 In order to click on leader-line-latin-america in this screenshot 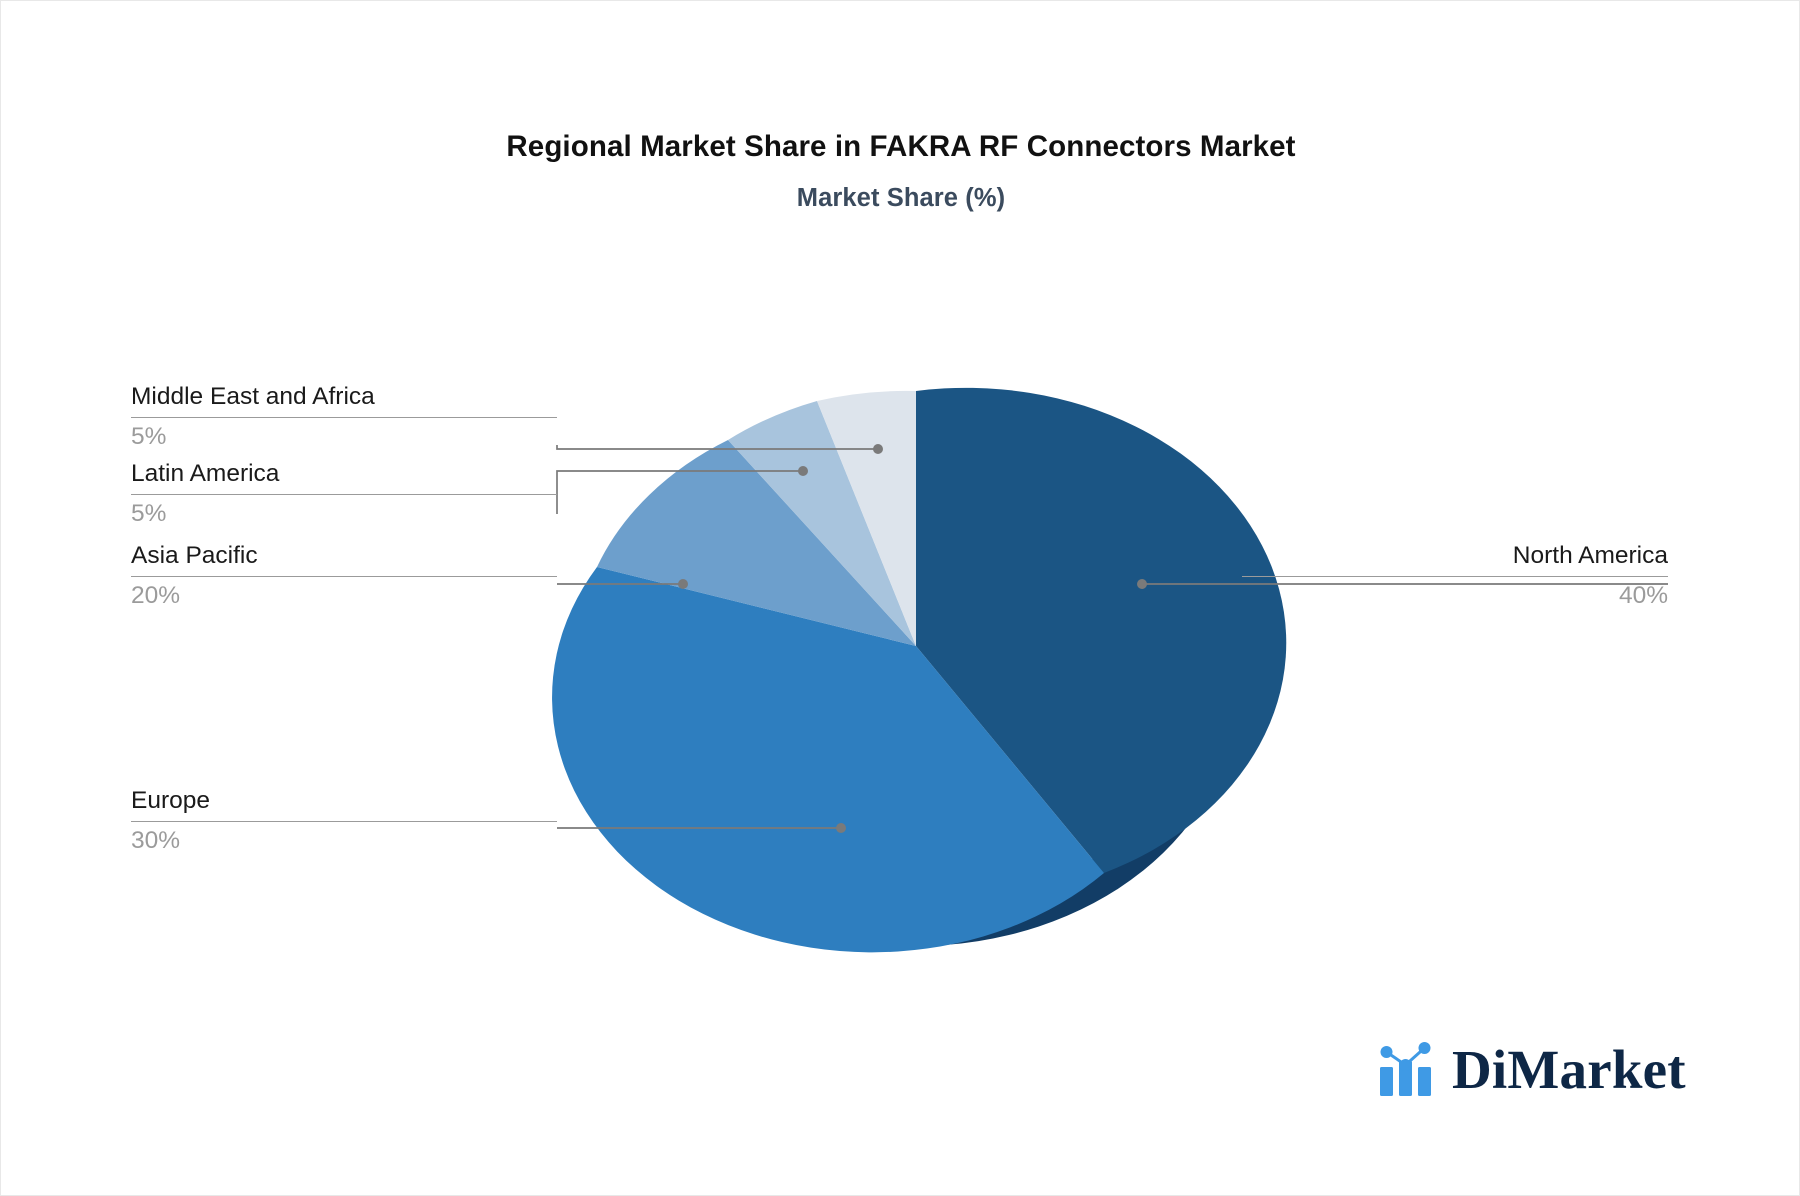, I will do `click(679, 492)`.